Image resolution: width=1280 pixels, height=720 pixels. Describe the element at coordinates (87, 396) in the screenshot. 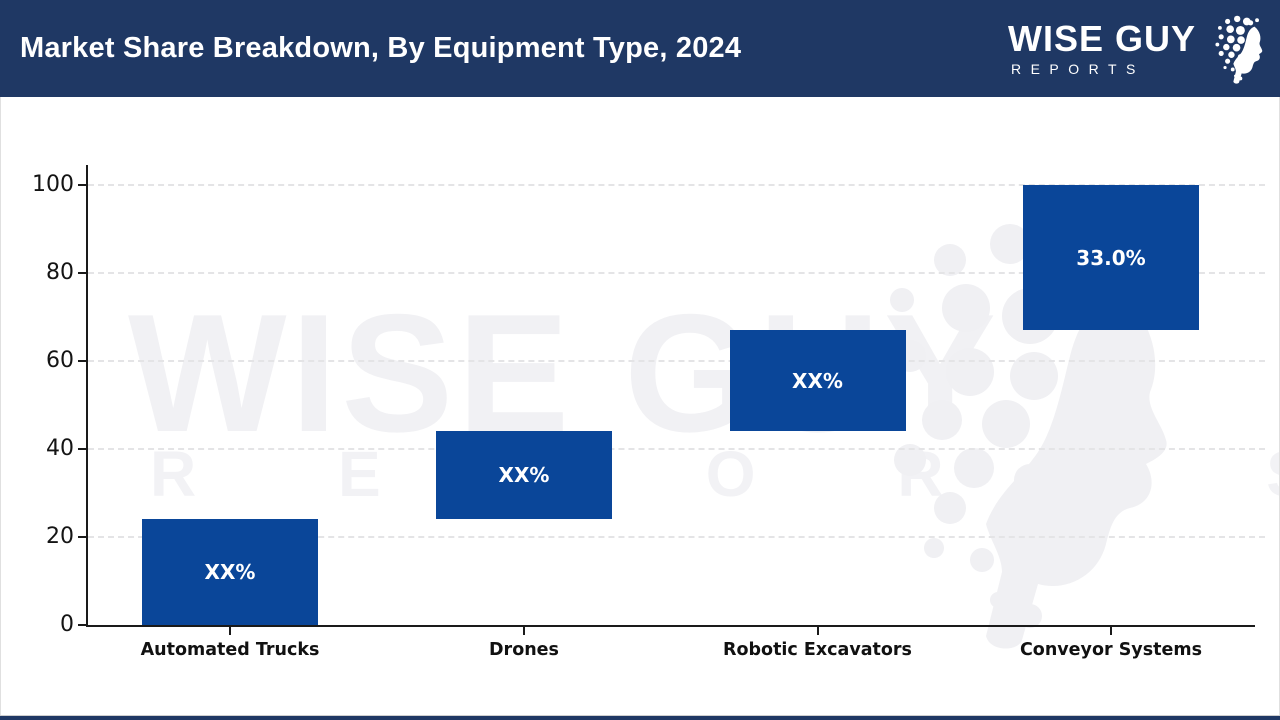

I see `y-axis-line` at that location.